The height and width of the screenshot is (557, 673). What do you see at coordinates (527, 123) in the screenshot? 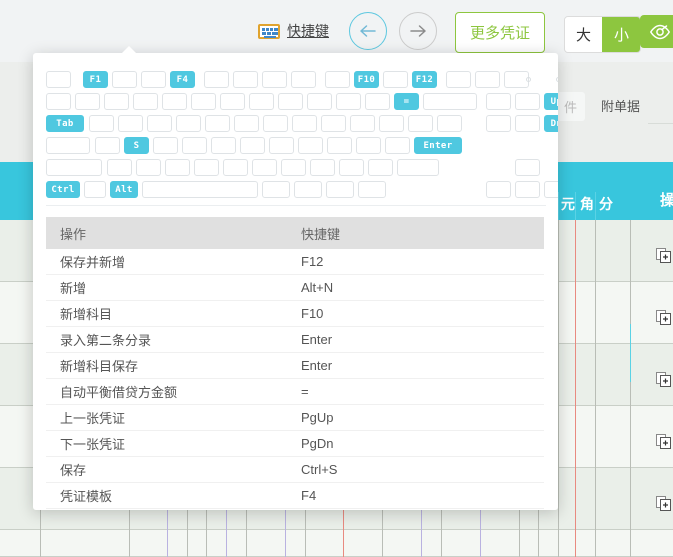
I see `key-end` at bounding box center [527, 123].